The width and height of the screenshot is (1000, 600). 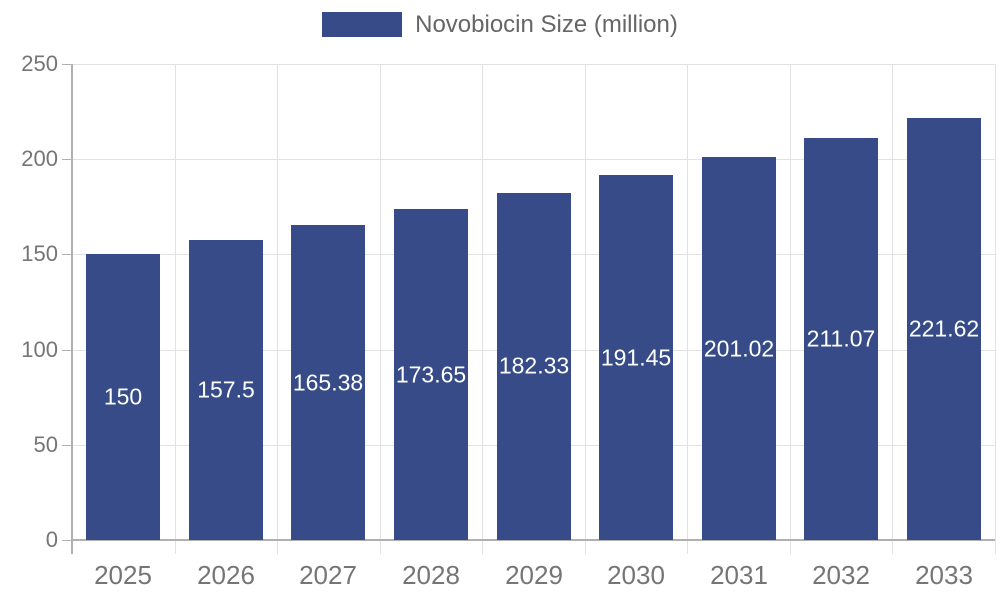 I want to click on legend-item: Novobiocin Size (million), so click(x=500, y=24).